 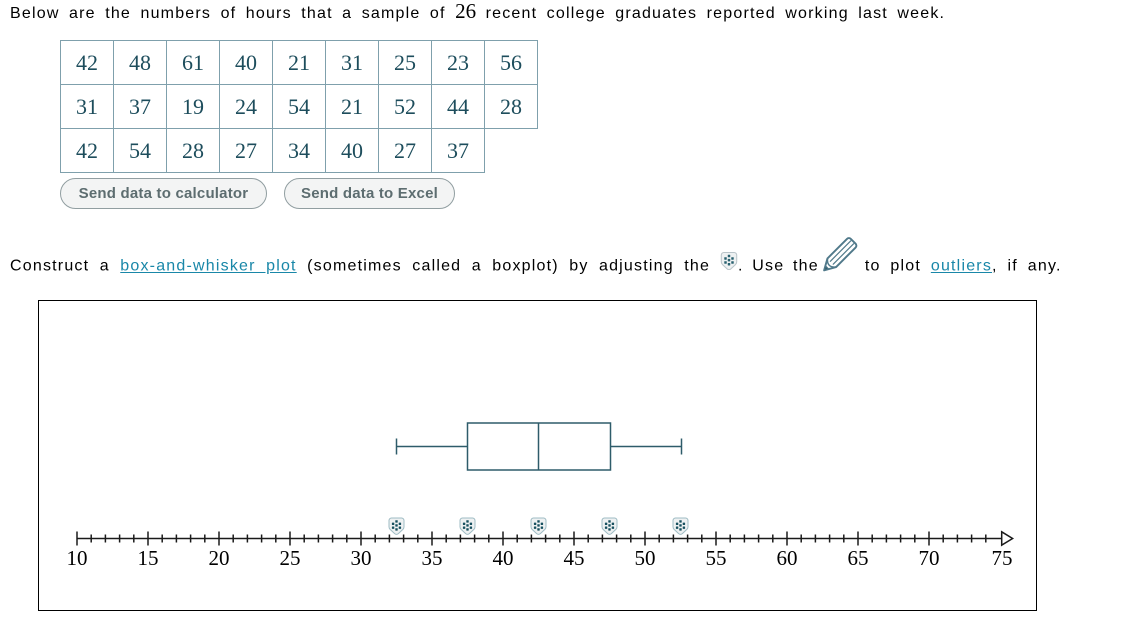 I want to click on svg-text: 65, so click(x=858, y=558).